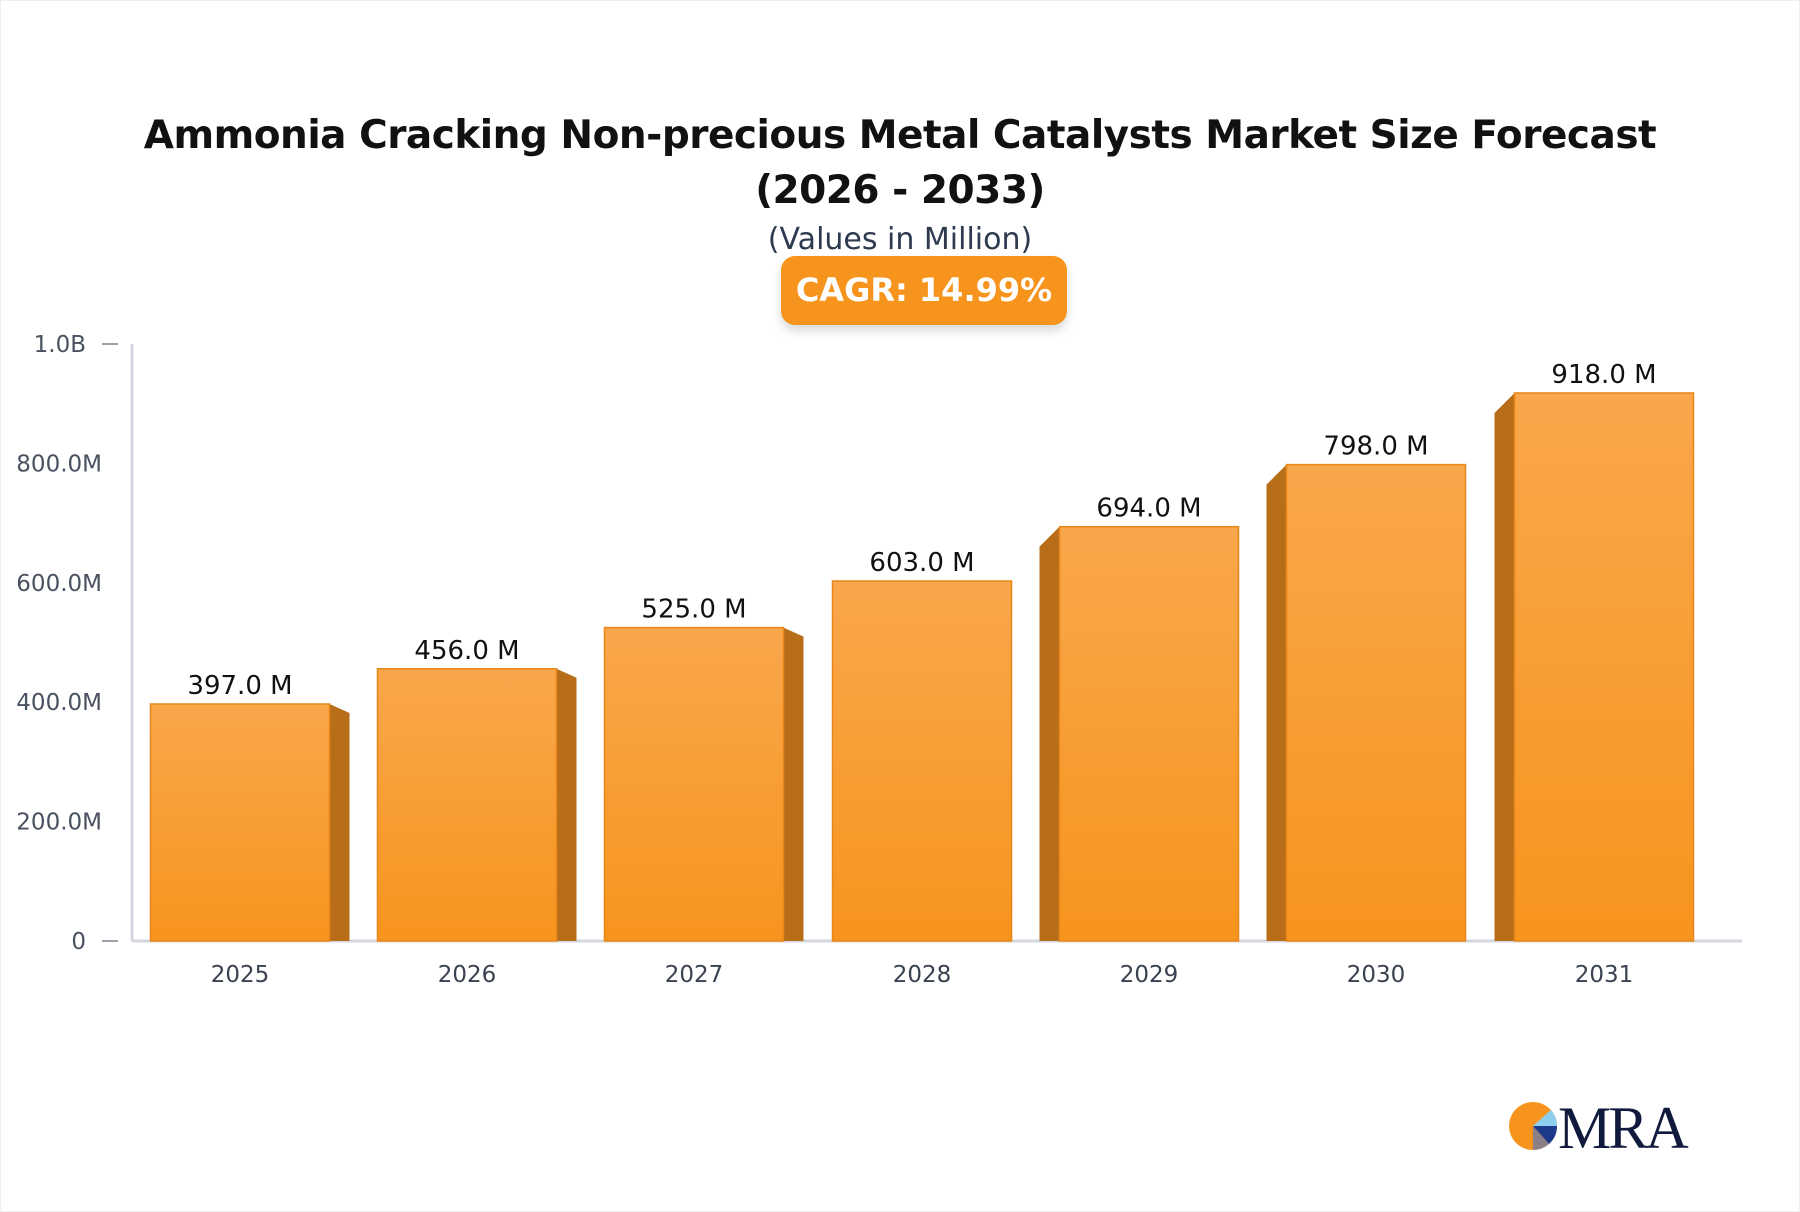 This screenshot has height=1212, width=1800. Describe the element at coordinates (467, 975) in the screenshot. I see `x-tick-label: 2026` at that location.